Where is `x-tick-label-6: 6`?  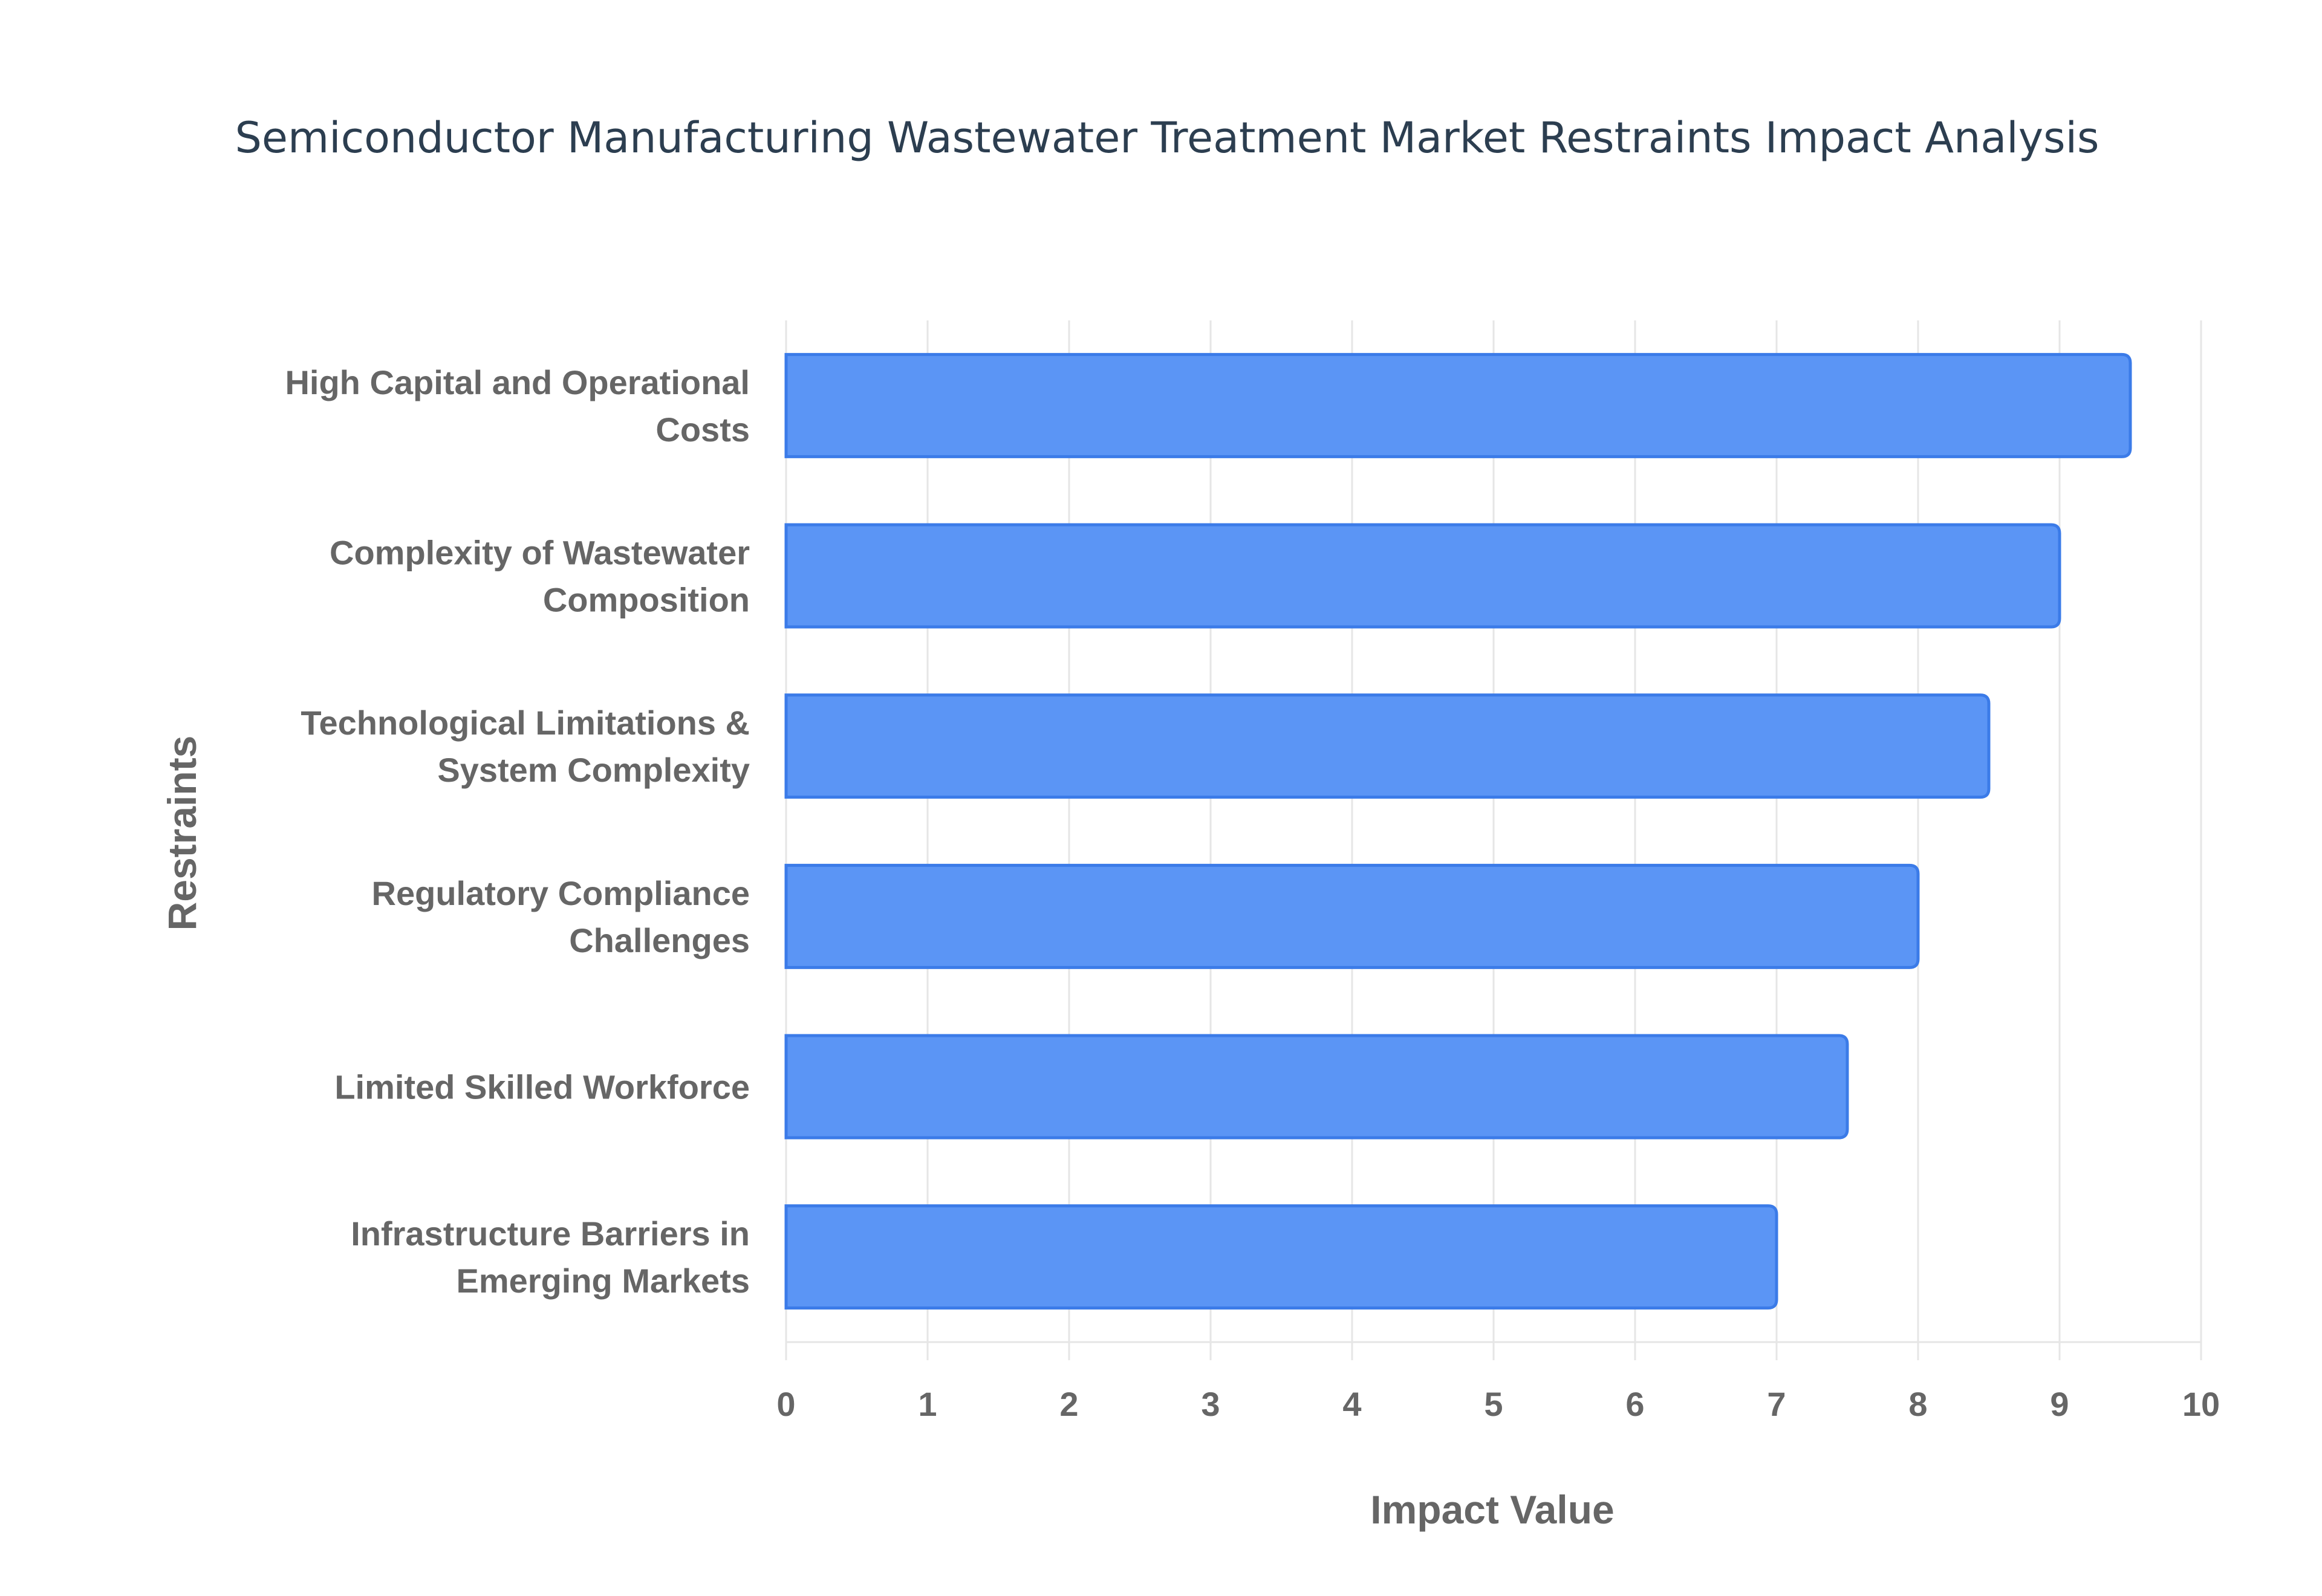 x-tick-label-6: 6 is located at coordinates (1634, 1404).